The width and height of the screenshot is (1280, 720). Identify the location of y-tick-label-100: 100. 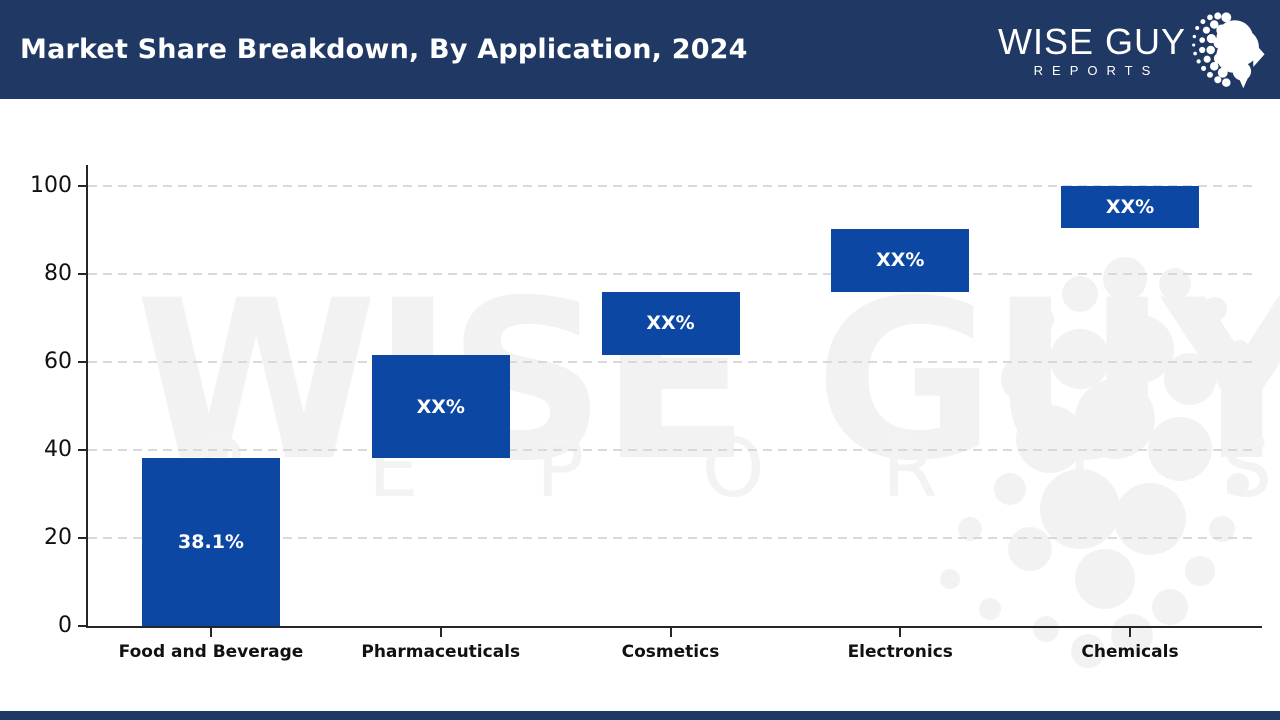
(51, 185).